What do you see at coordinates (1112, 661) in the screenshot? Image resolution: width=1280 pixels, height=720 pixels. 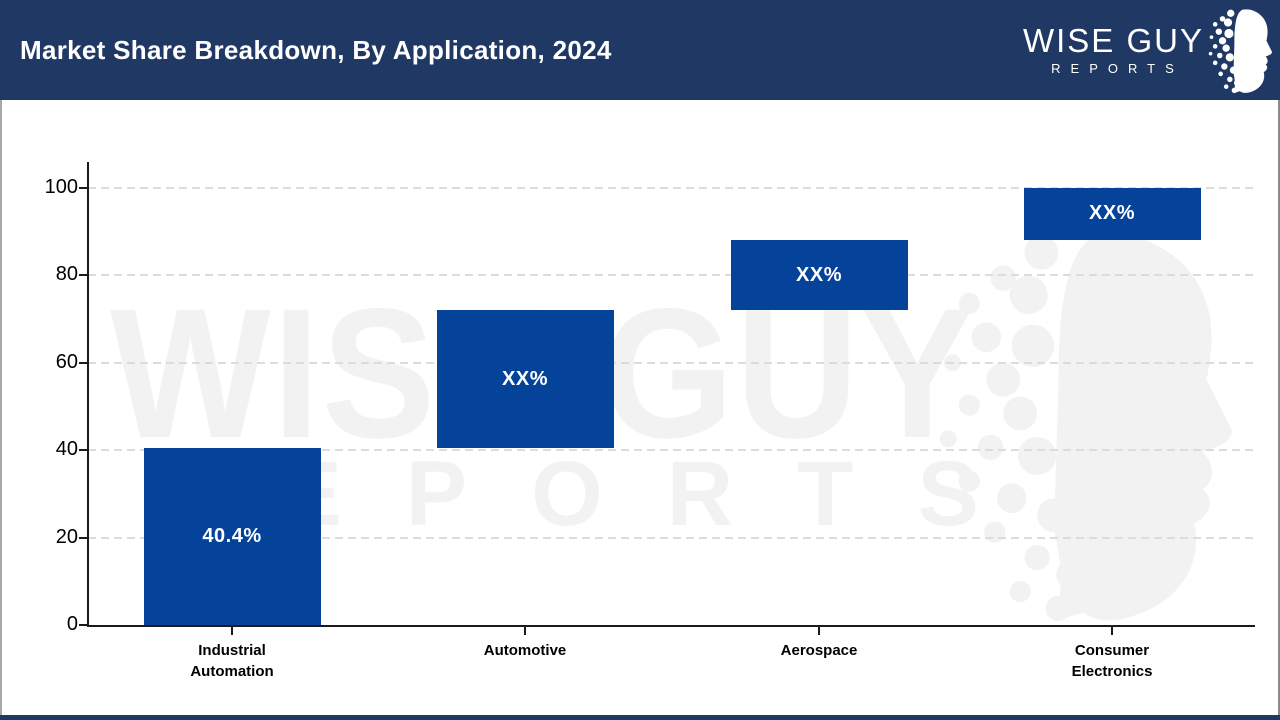 I see `x-category-label: Consumer Electronics` at bounding box center [1112, 661].